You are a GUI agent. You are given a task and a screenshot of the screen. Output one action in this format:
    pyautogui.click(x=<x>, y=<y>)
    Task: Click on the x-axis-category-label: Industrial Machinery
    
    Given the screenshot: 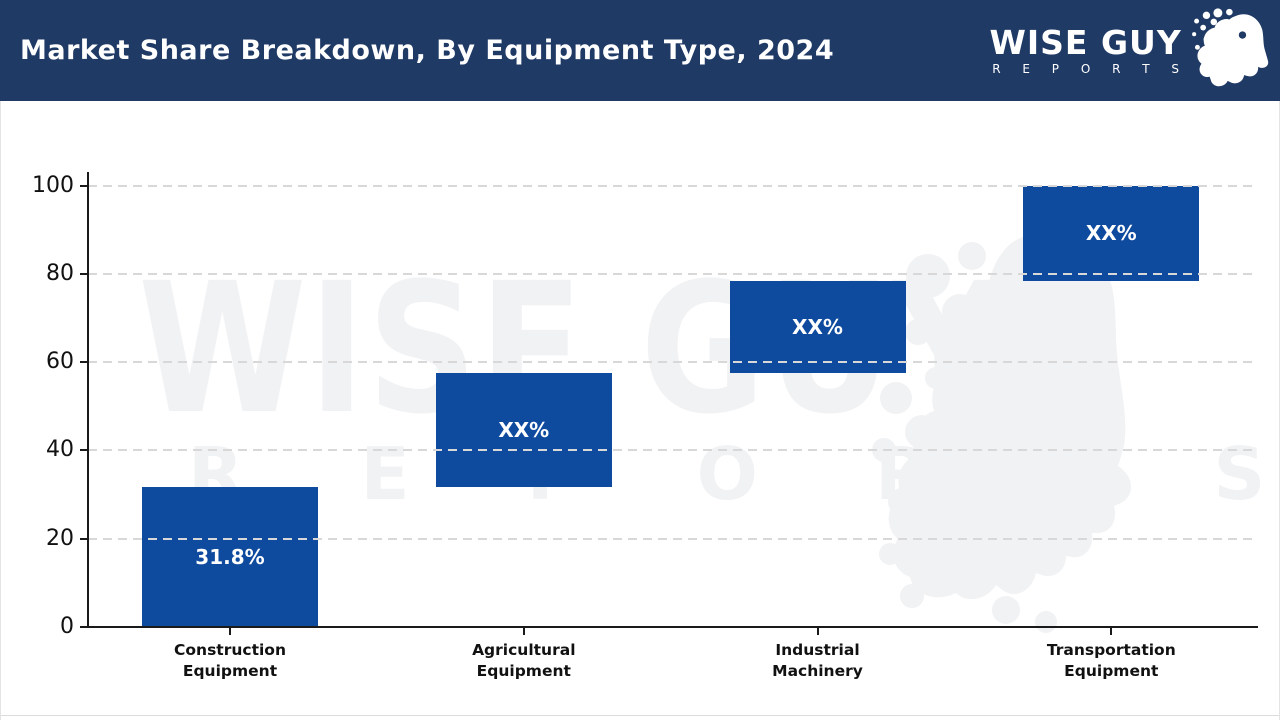 What is the action you would take?
    pyautogui.click(x=818, y=661)
    